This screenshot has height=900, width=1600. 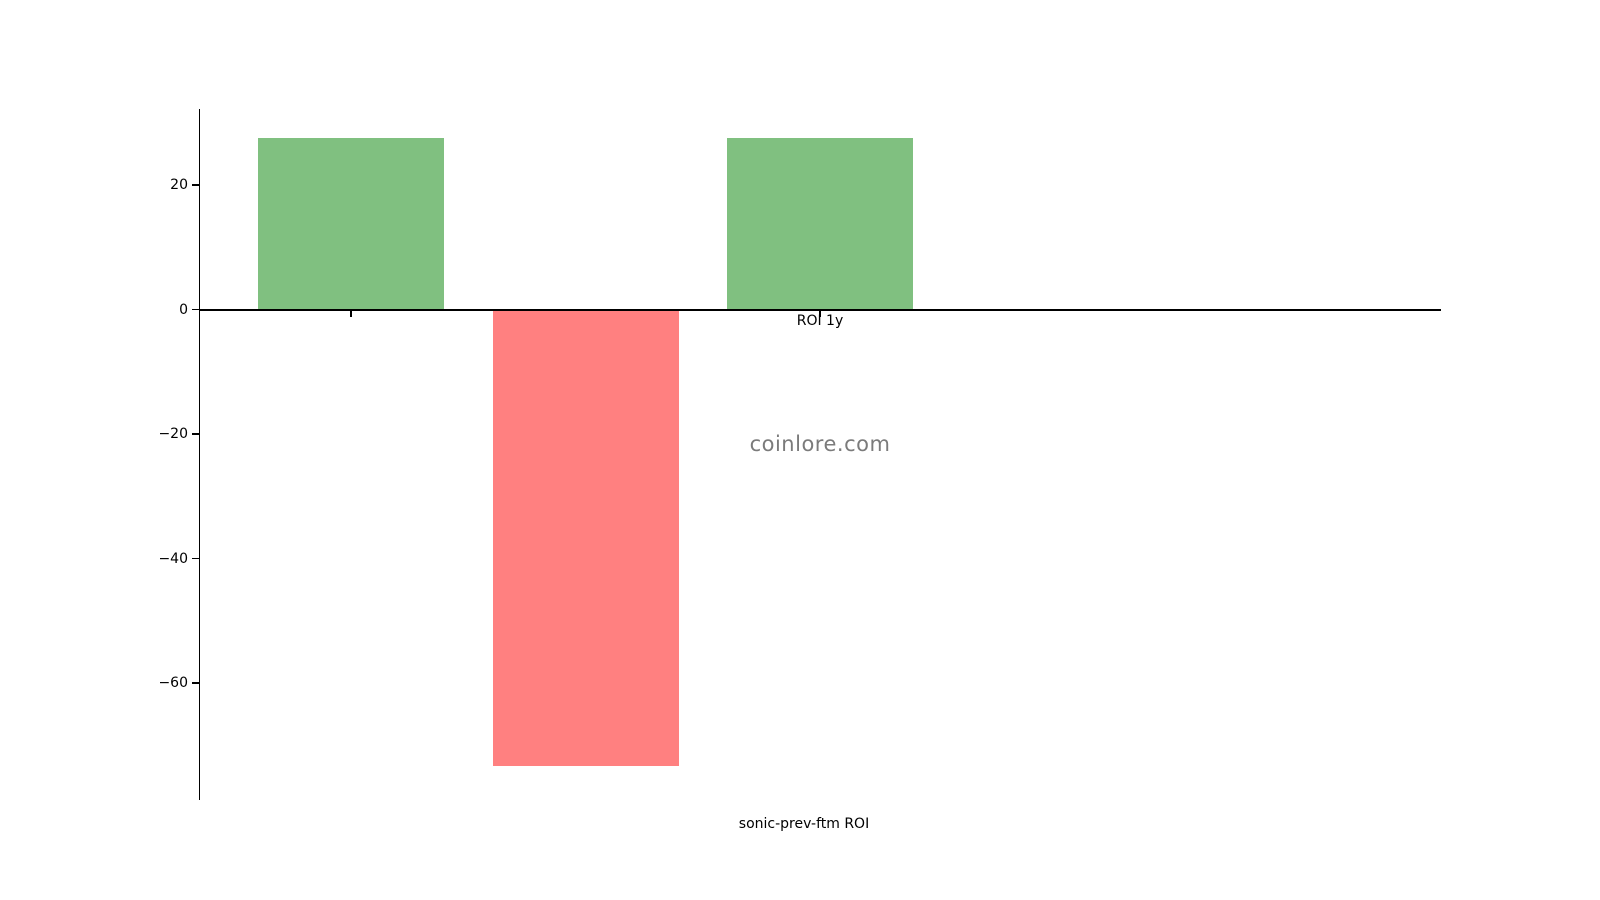 I want to click on y-tick-label-1: 20, so click(x=179, y=185).